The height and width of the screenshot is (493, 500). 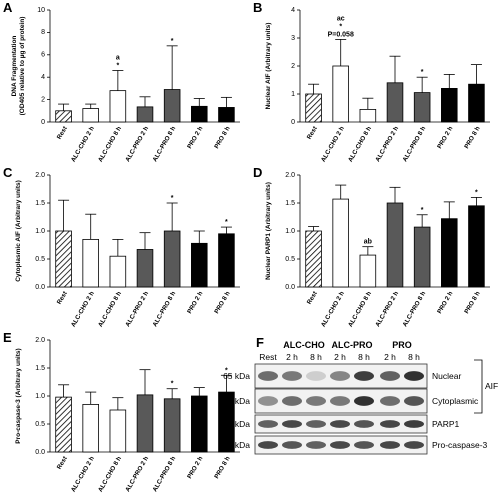 I want to click on panel-letter: C, so click(x=8, y=172).